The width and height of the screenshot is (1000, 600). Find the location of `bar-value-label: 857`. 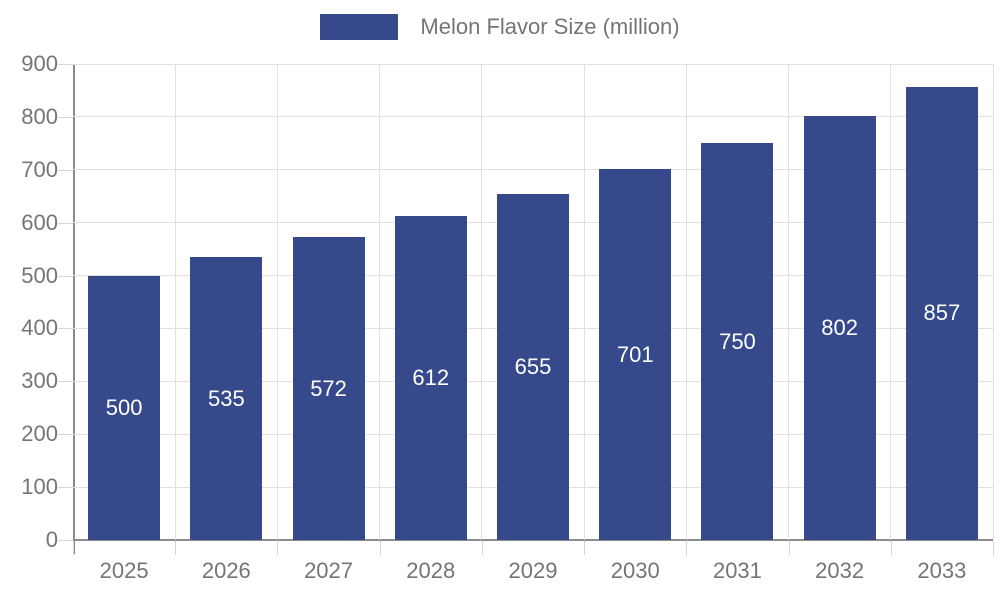

bar-value-label: 857 is located at coordinates (942, 313).